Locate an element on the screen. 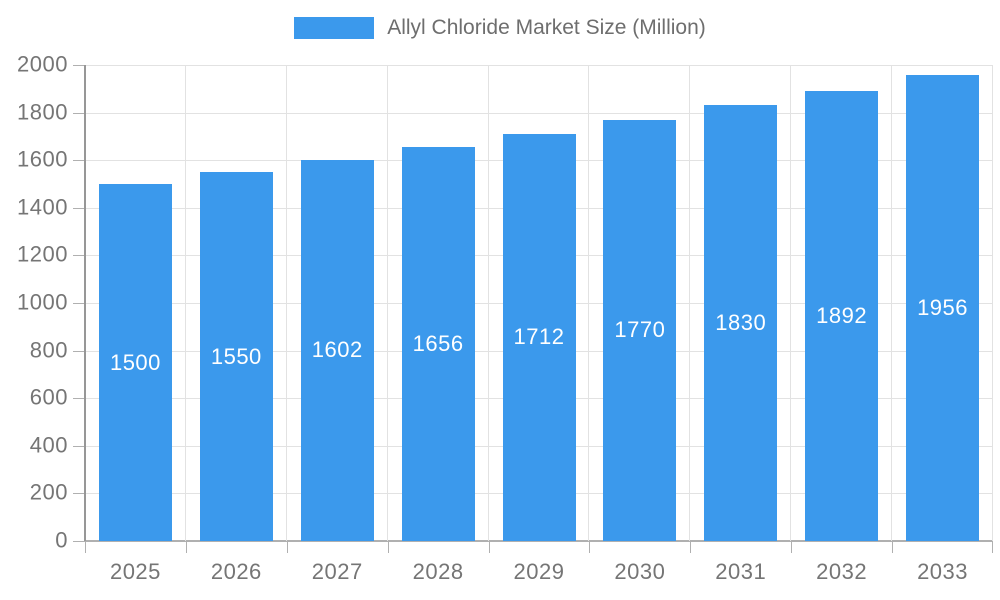 This screenshot has width=1000, height=600. bar-value-label: 1770 is located at coordinates (640, 330).